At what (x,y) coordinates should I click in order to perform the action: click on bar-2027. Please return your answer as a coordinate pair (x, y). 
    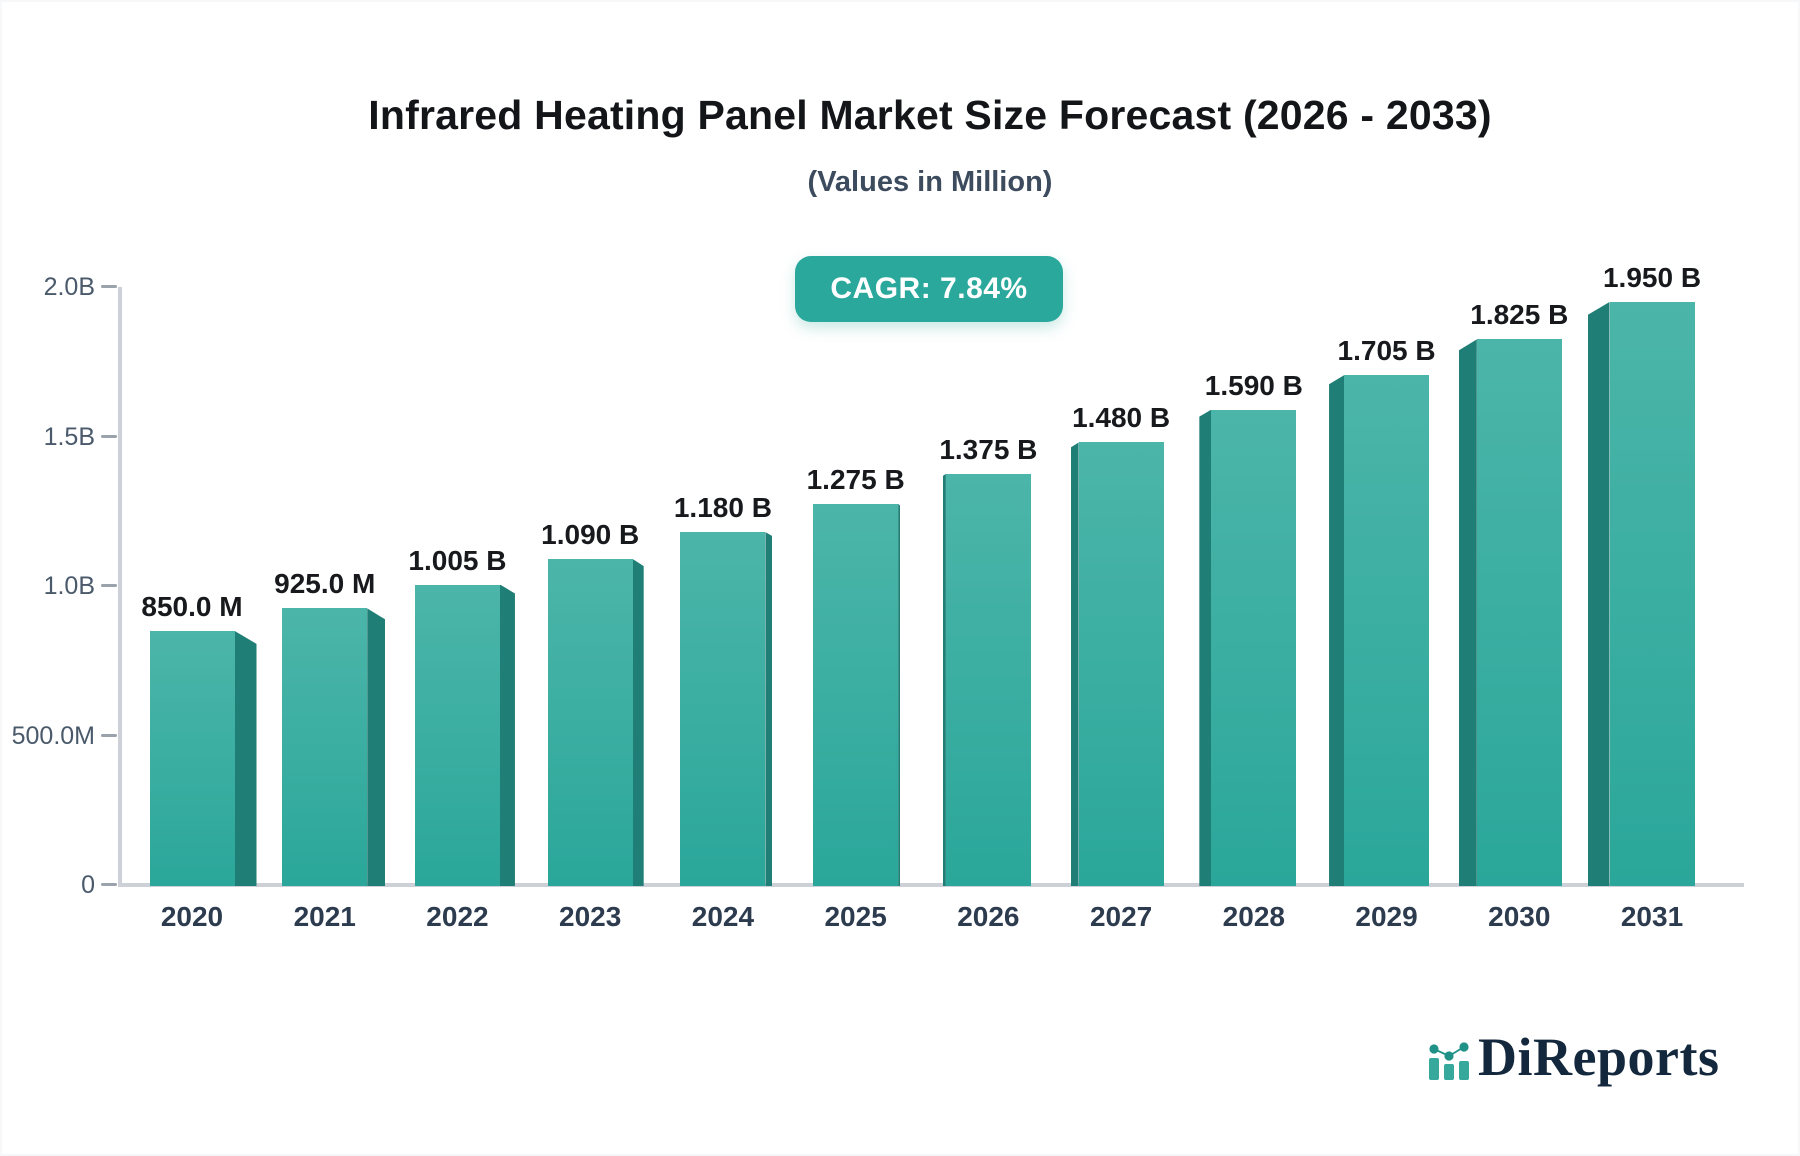
    Looking at the image, I should click on (1121, 664).